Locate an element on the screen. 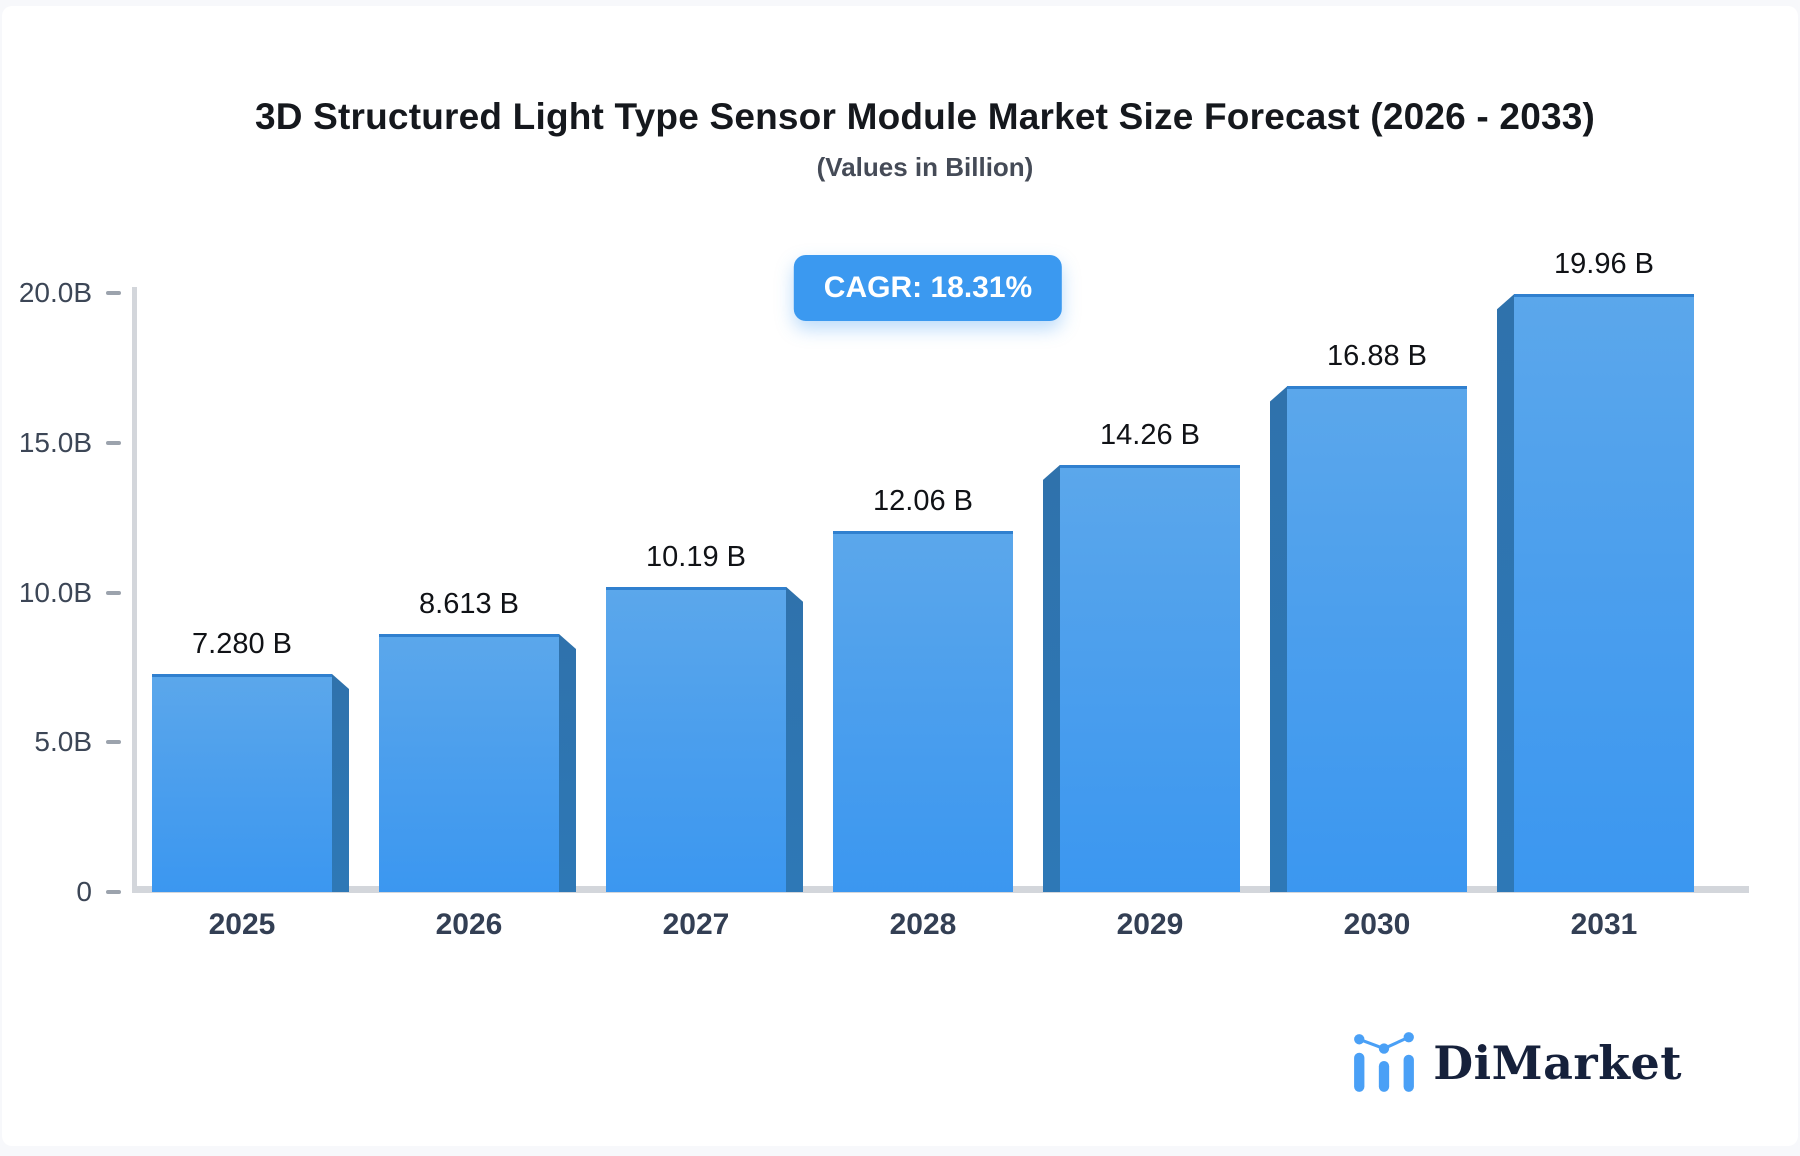 The width and height of the screenshot is (1800, 1156). bar-value-label-2026: 8.613 B is located at coordinates (469, 604).